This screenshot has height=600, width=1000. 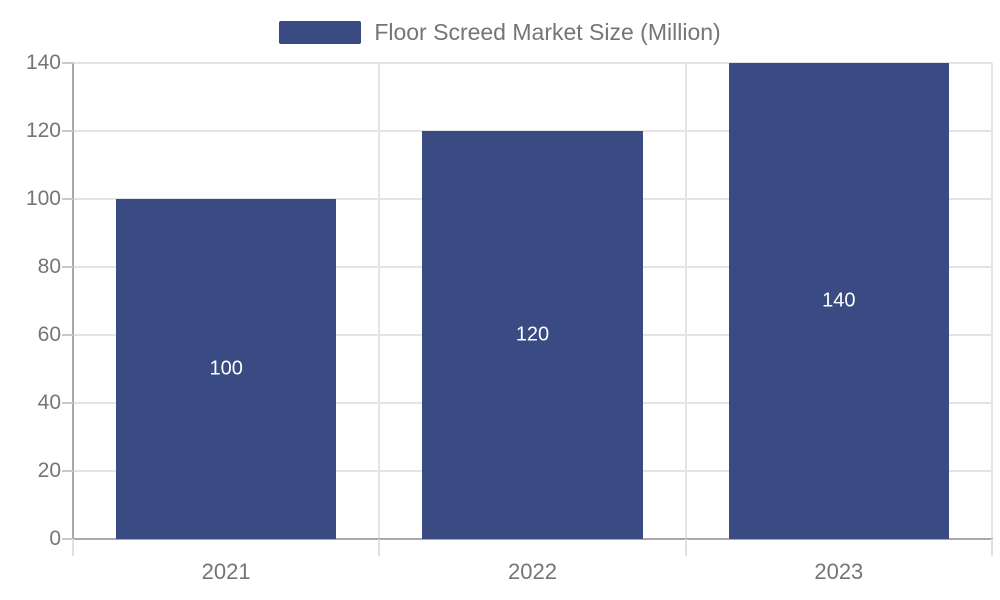 I want to click on chart-legend: Floor Screed Market Size (Million), so click(x=500, y=32).